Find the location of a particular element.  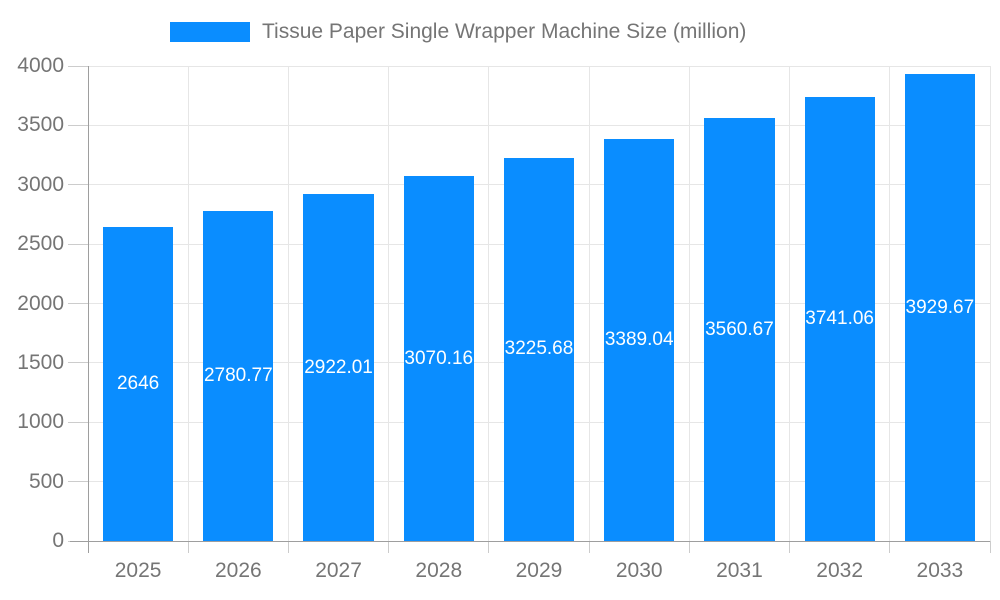

y-axis-tick-label: 3000 is located at coordinates (40, 184).